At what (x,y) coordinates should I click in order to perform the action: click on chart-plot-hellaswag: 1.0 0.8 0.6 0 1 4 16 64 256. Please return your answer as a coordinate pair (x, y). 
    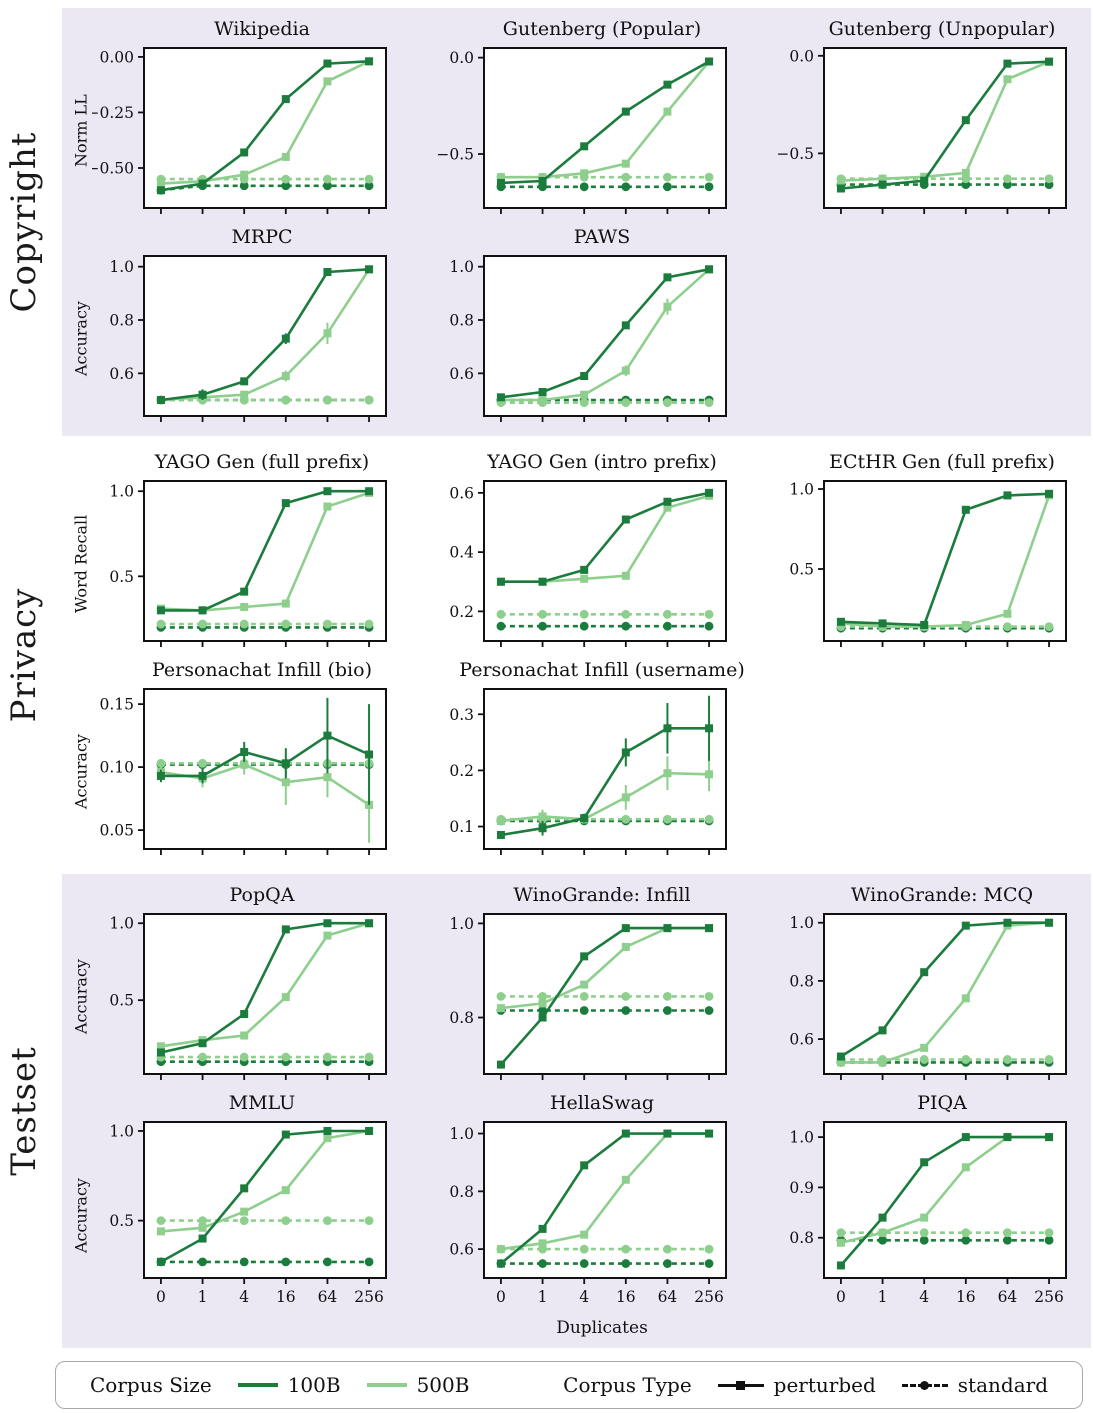
    Looking at the image, I should click on (583, 1216).